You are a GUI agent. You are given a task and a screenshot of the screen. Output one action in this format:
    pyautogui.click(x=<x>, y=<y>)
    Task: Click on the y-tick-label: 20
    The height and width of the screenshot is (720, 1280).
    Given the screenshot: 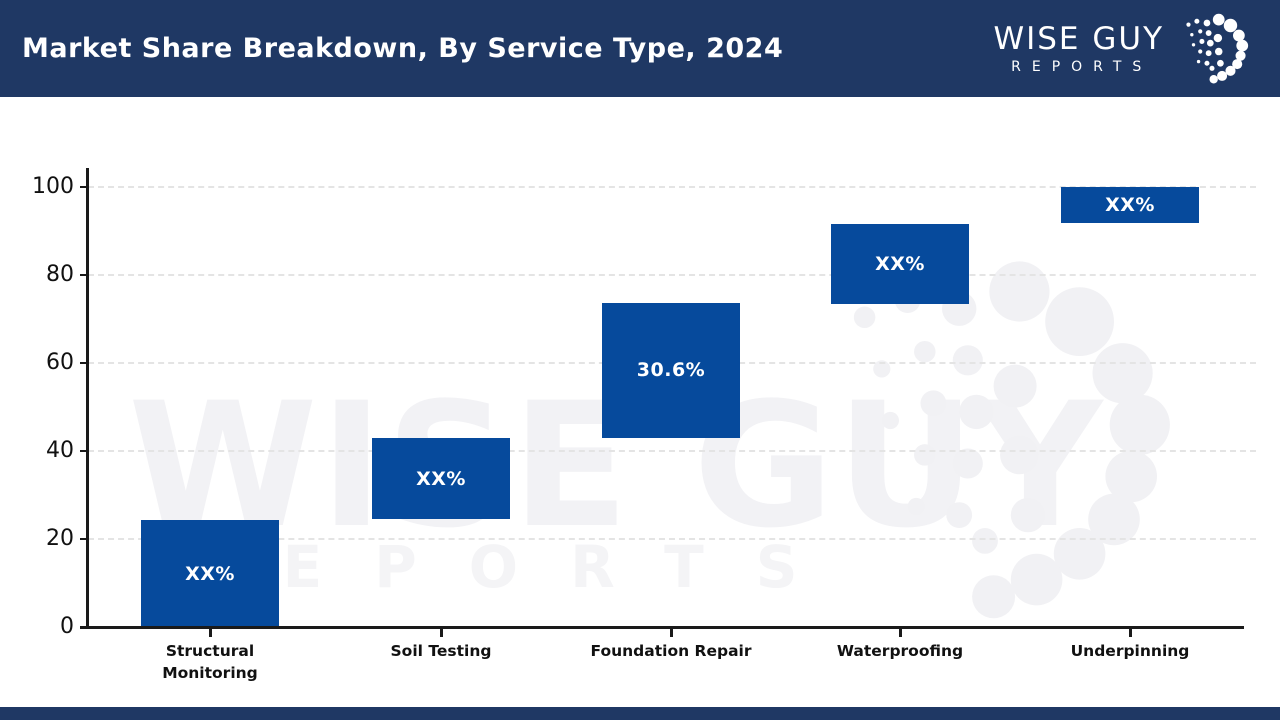 What is the action you would take?
    pyautogui.click(x=60, y=538)
    